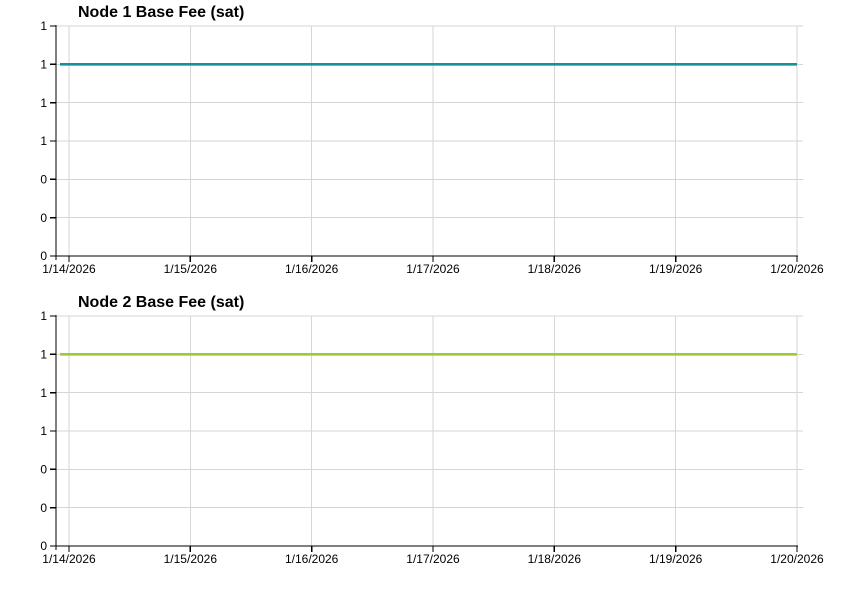 The width and height of the screenshot is (860, 600). I want to click on chart-title-node-1: Node 1 Base Fee (sat), so click(161, 12).